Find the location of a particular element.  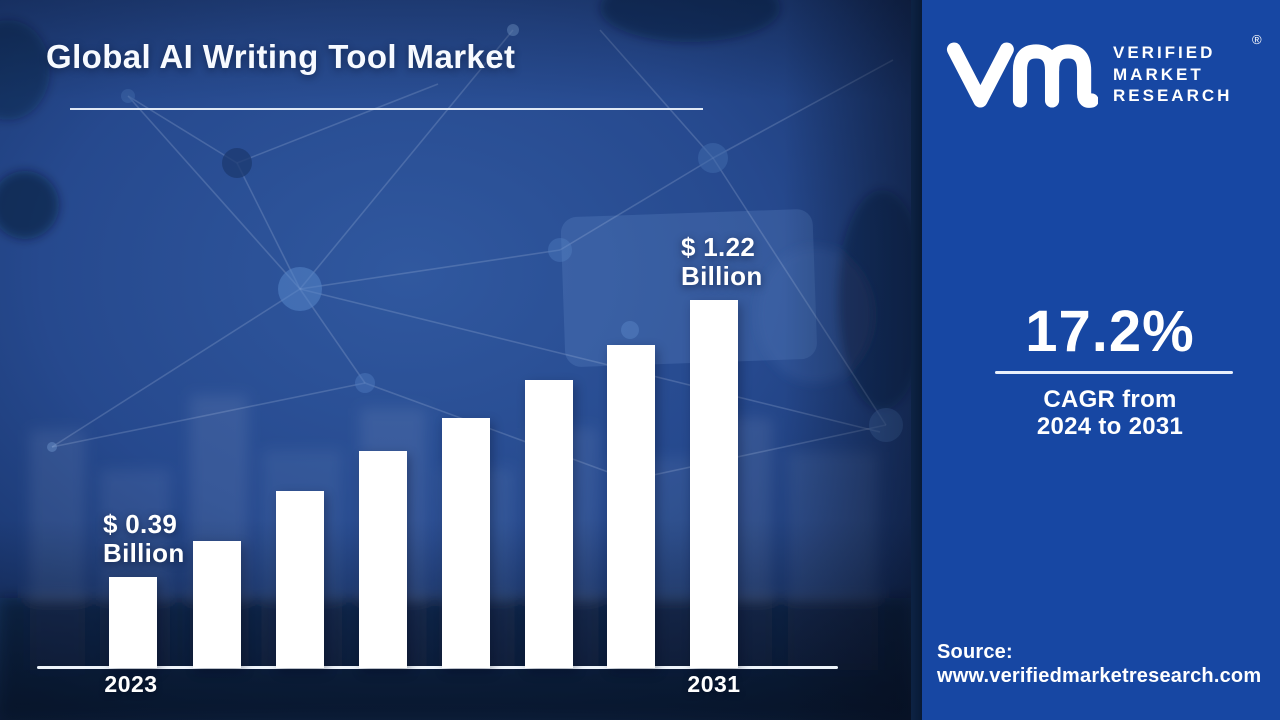

x-axis-label-2031: 2031 is located at coordinates (714, 684).